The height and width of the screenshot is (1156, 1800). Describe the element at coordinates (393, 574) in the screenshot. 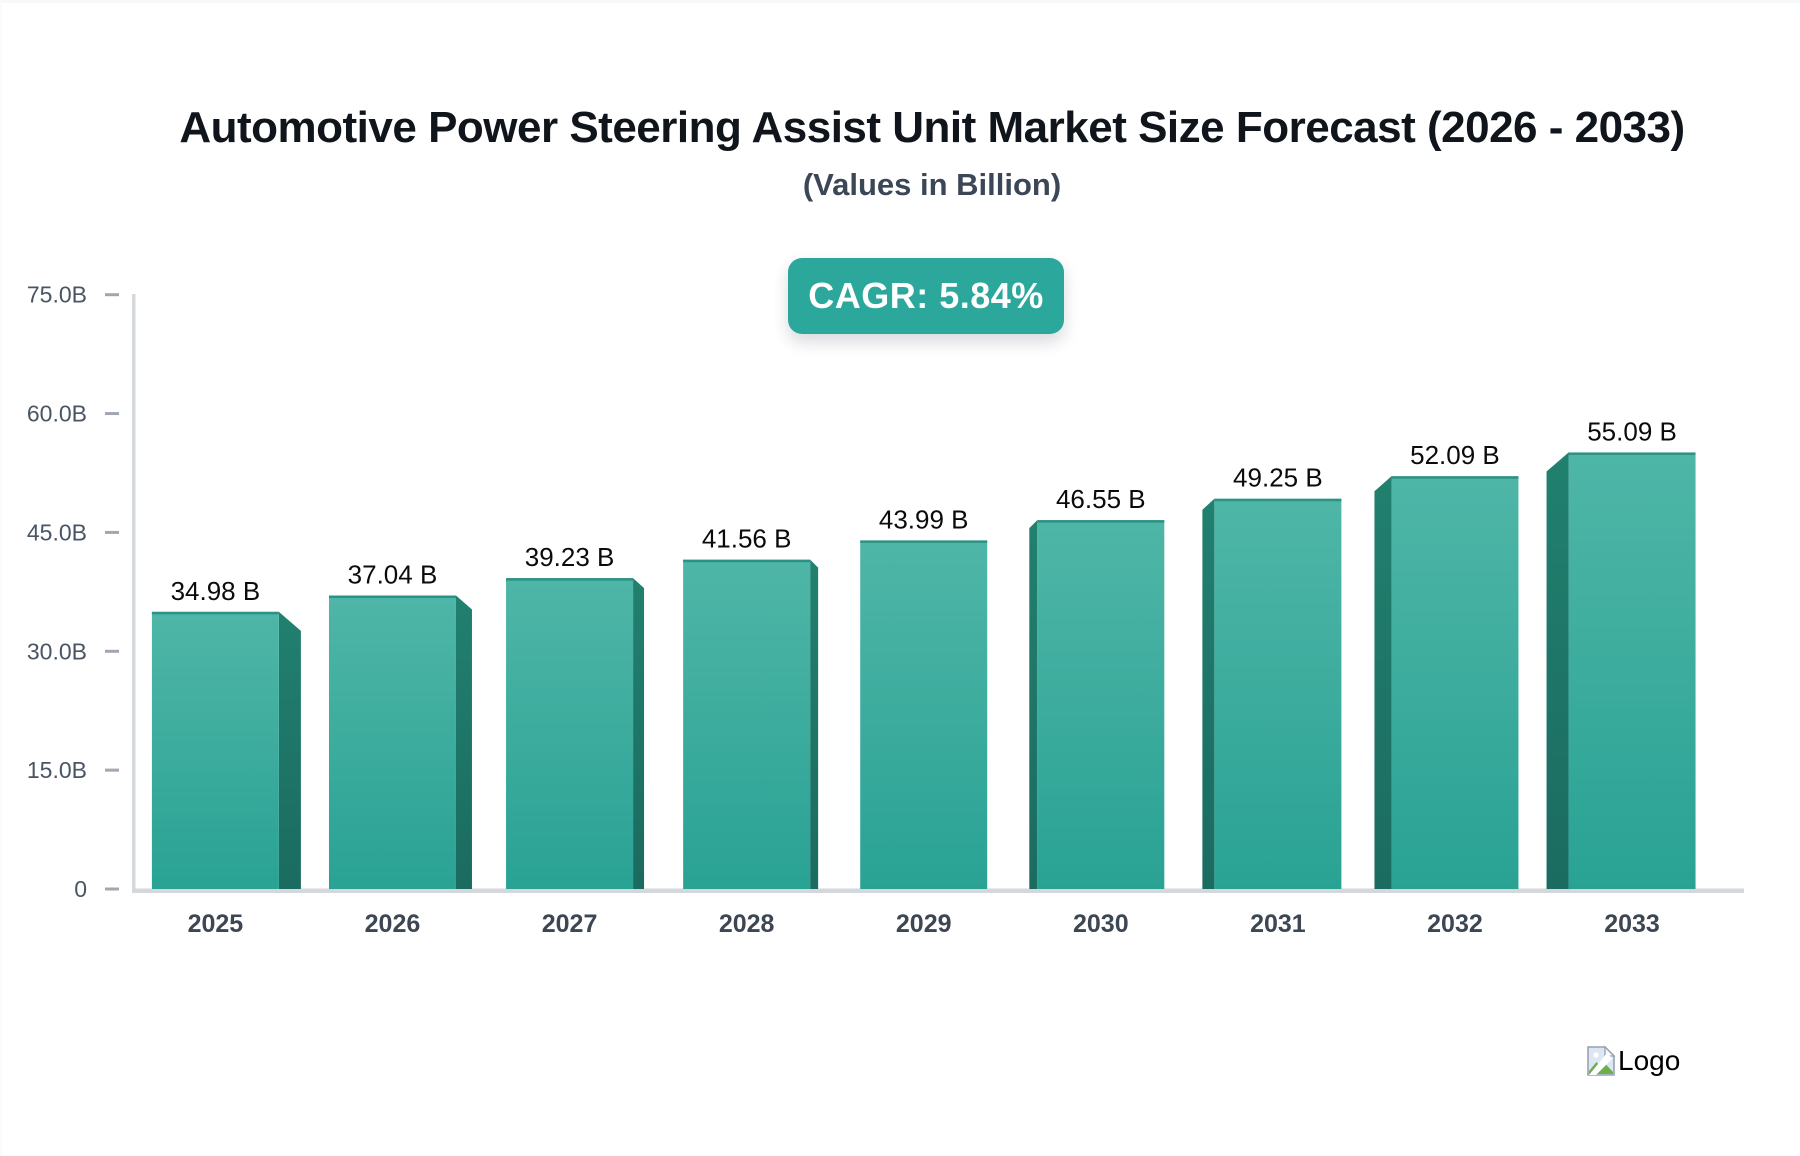

I see `bar-value-label: 37.04 B` at that location.